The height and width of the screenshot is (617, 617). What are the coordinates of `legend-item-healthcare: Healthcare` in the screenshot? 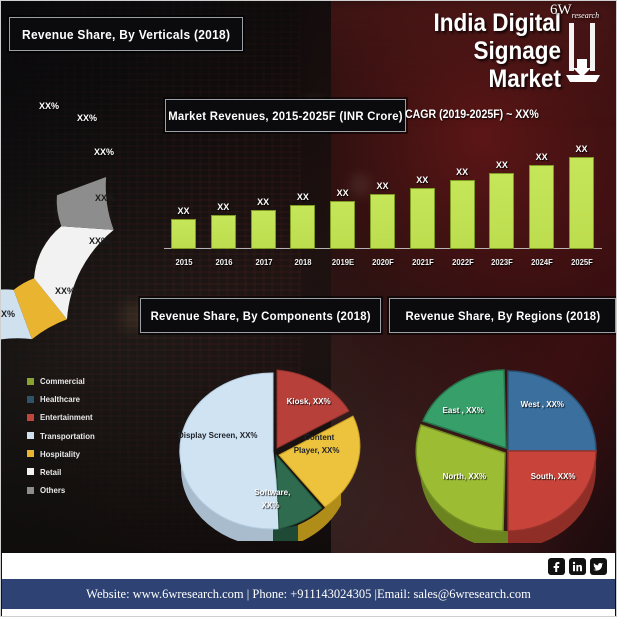 It's located at (92, 399).